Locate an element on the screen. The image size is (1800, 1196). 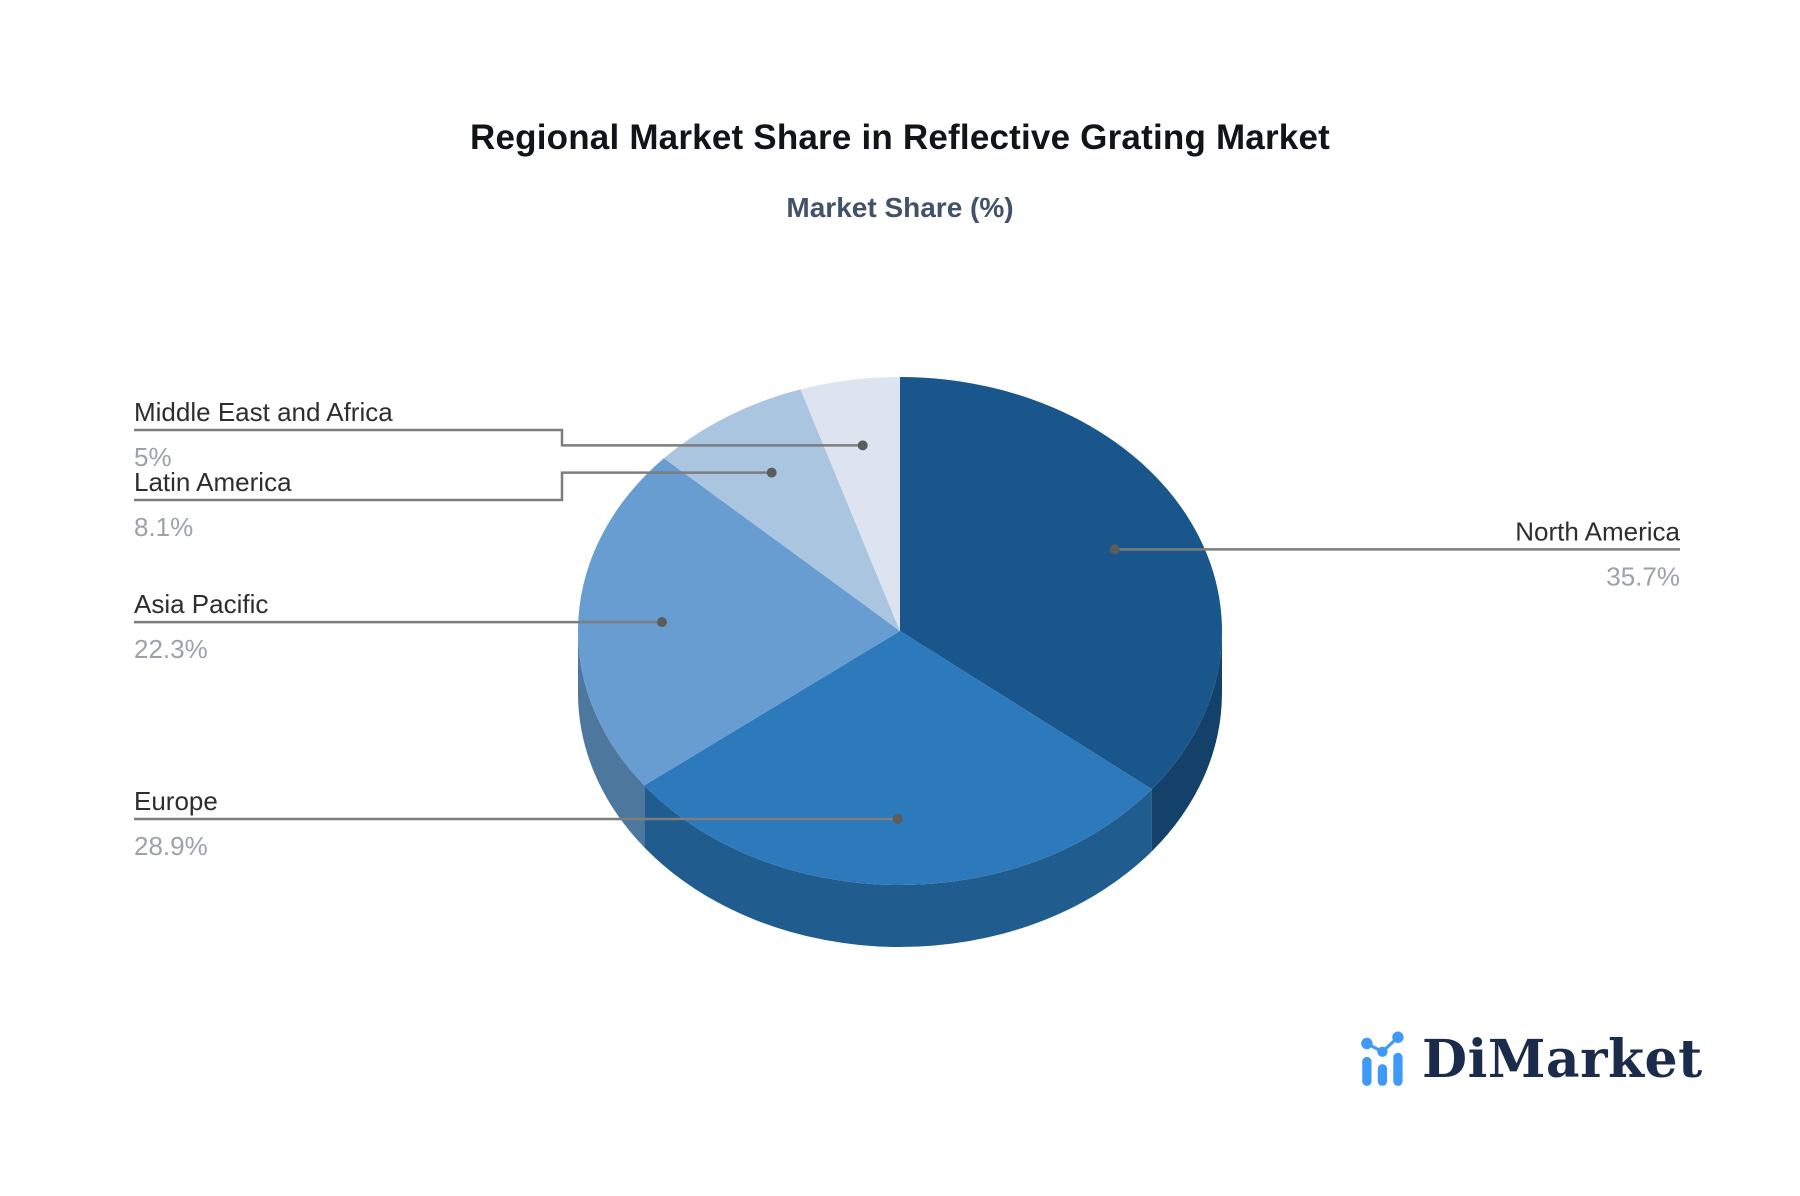
slice-value-north-america: 35.7% is located at coordinates (1643, 576).